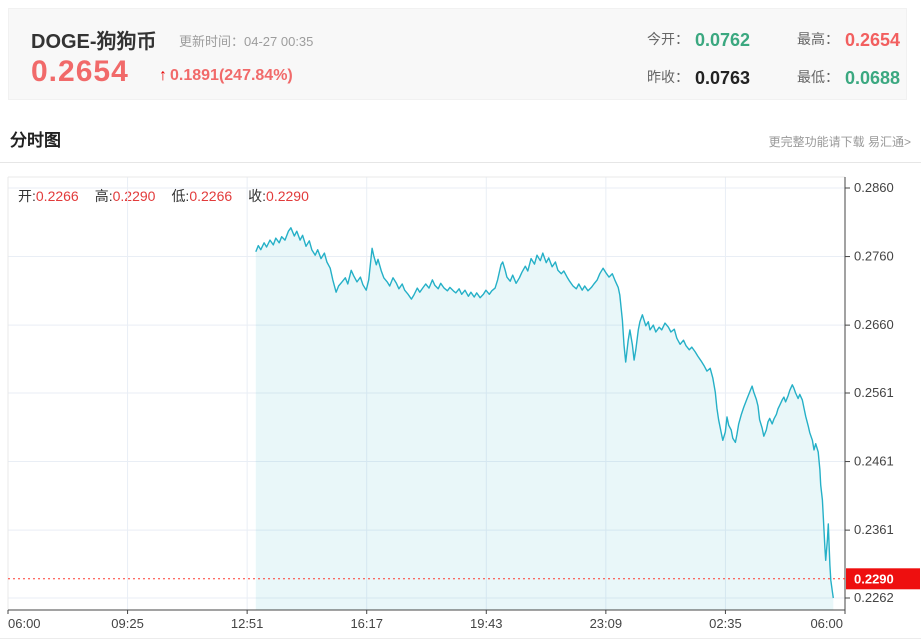  What do you see at coordinates (127, 623) in the screenshot?
I see `x-axis-label: 09:25` at bounding box center [127, 623].